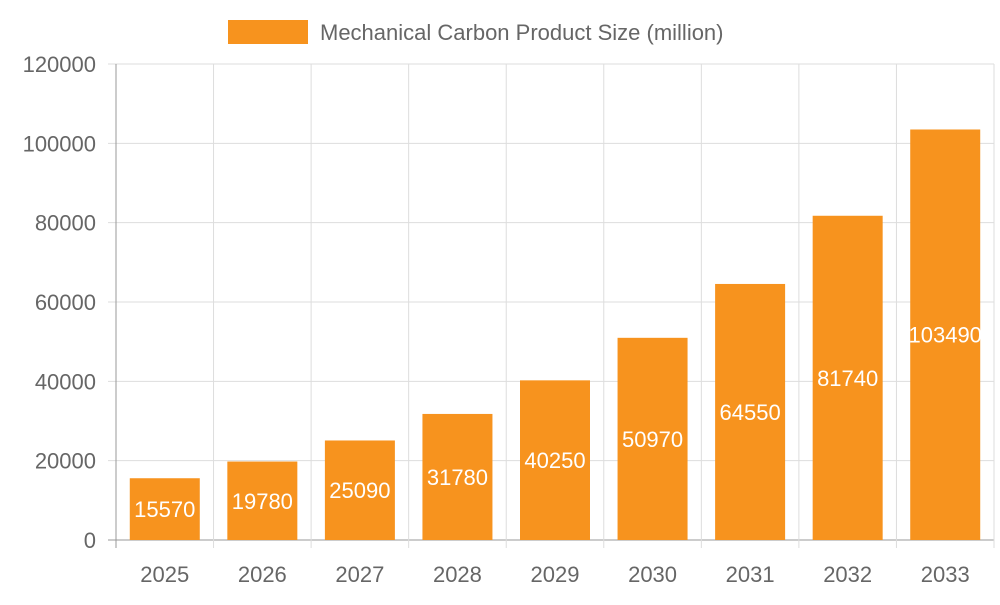 This screenshot has width=1000, height=605. Describe the element at coordinates (522, 32) in the screenshot. I see `legend-label: Mechanical Carbon Product Size (million)` at that location.